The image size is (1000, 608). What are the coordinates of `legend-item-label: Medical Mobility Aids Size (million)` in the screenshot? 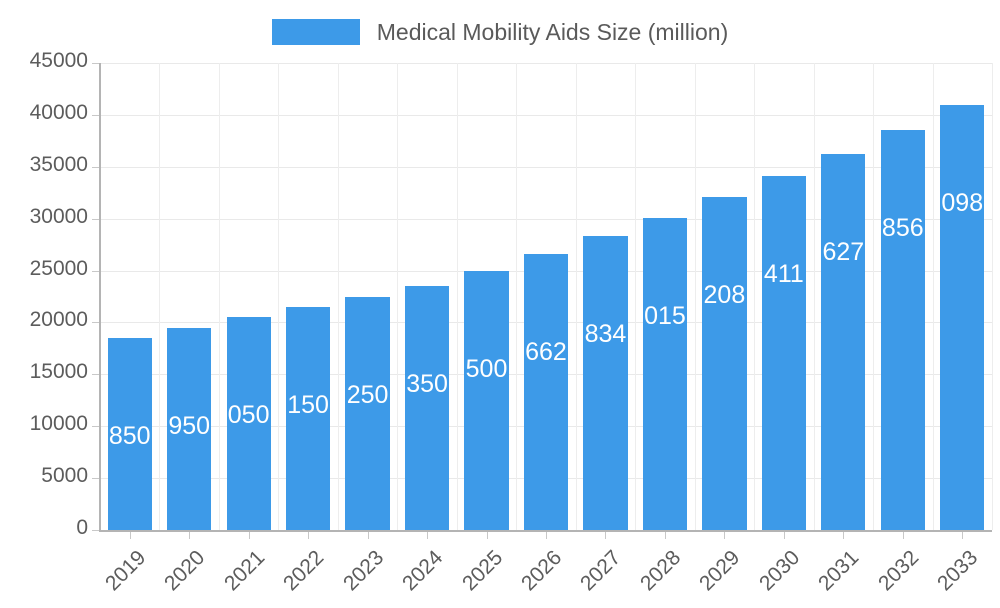 It's located at (552, 31).